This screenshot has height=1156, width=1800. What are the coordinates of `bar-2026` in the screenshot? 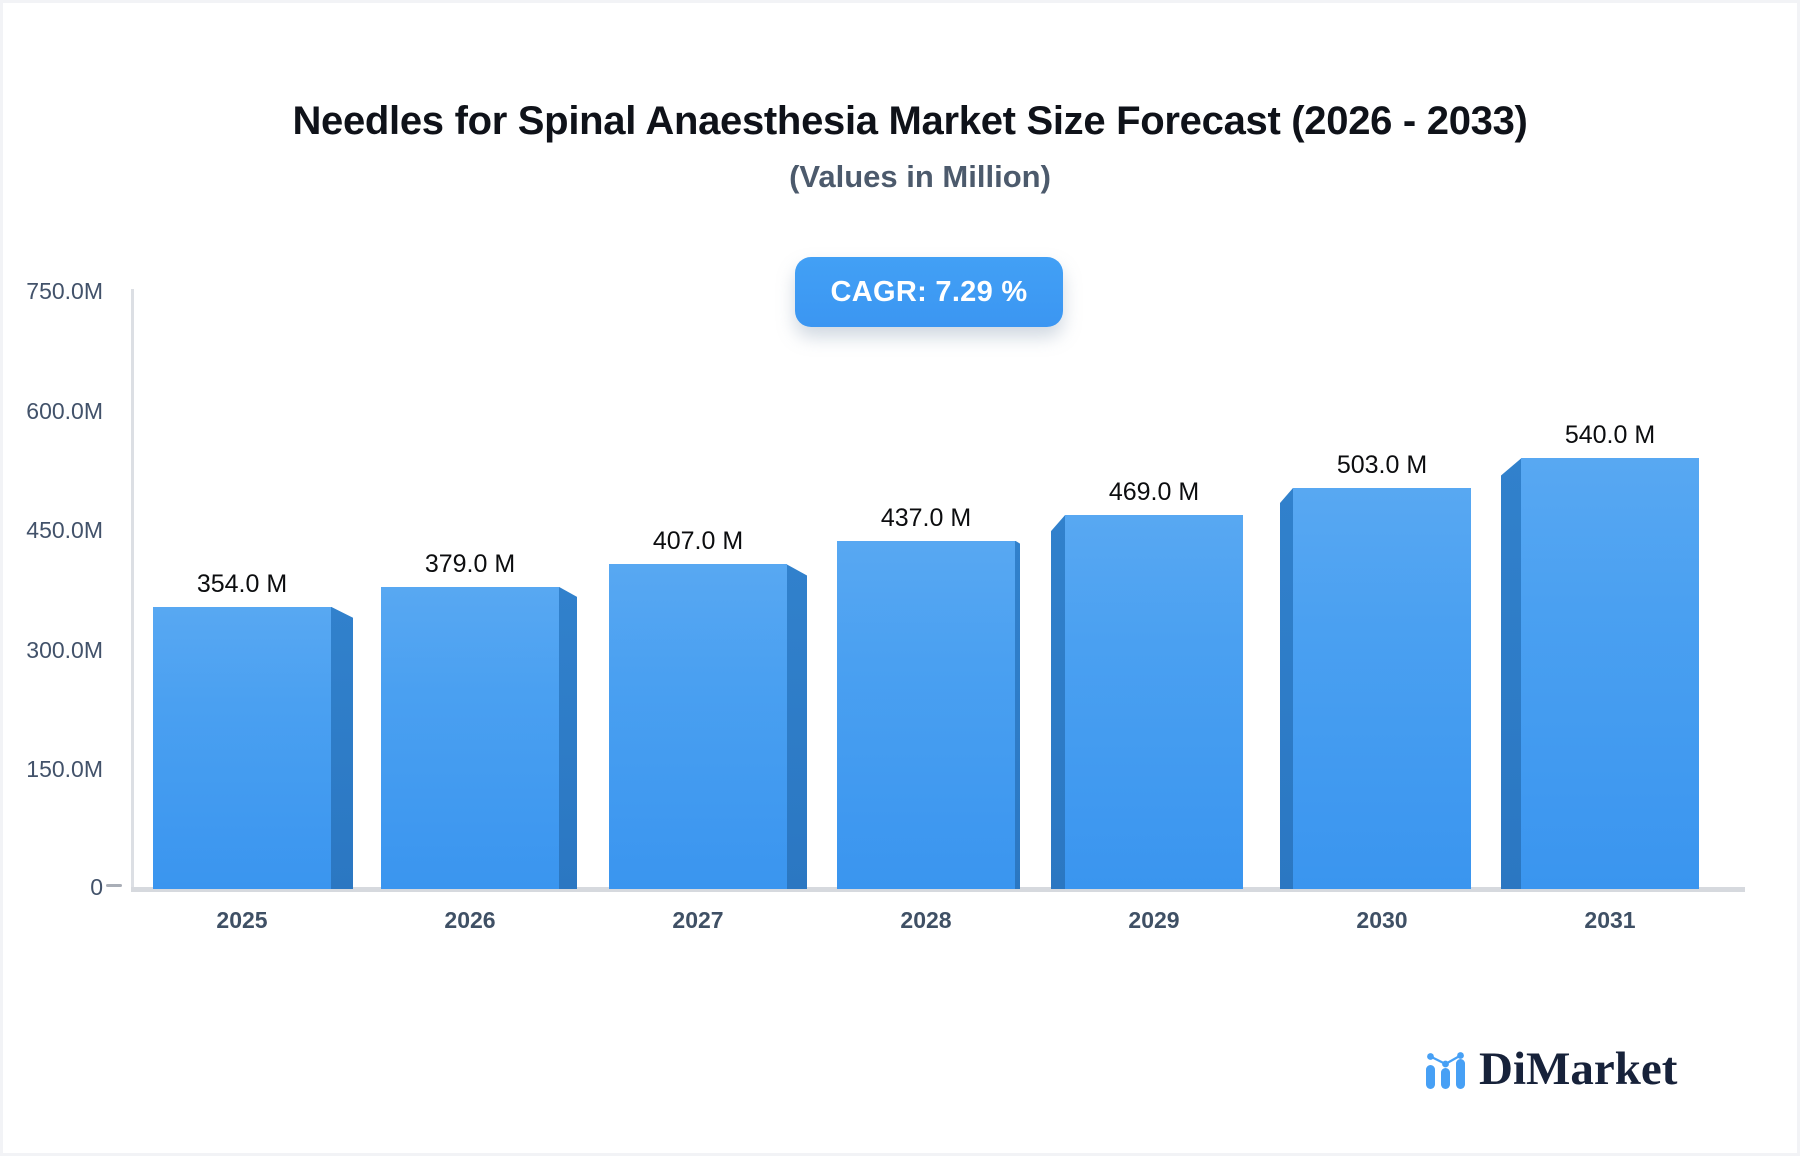 It's located at (470, 737).